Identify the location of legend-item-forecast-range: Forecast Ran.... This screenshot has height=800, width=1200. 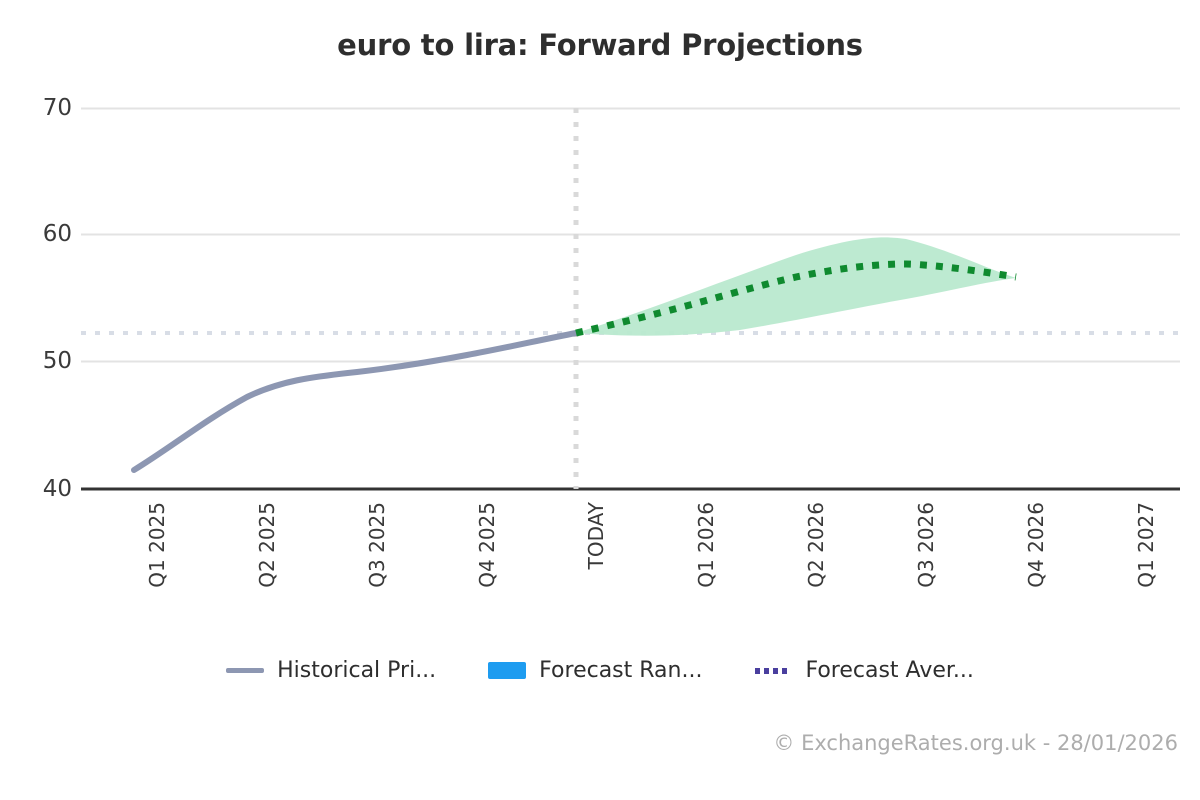
(595, 670).